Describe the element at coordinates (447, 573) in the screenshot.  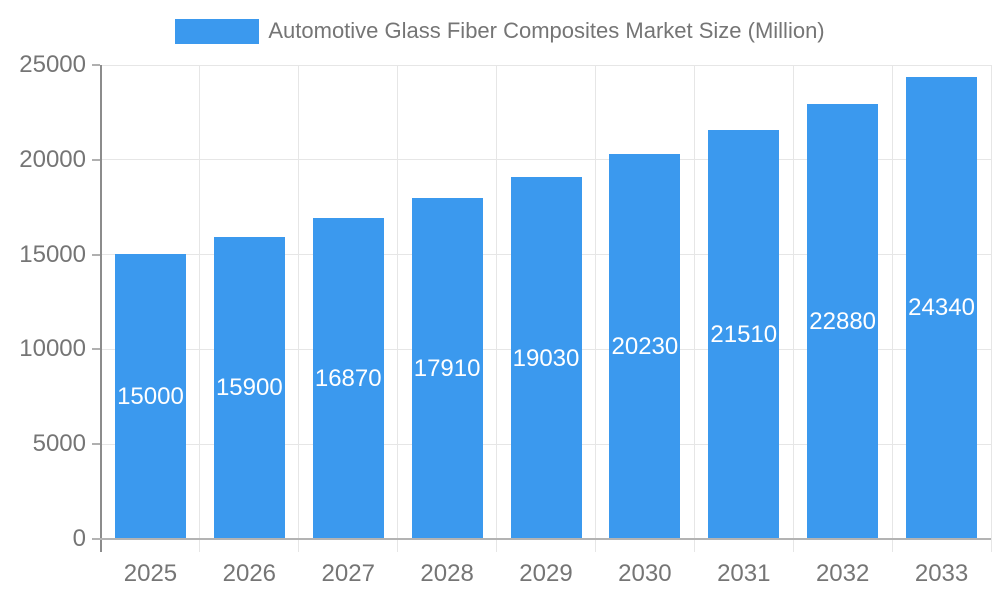
I see `x-axis-tick-label: 2028` at that location.